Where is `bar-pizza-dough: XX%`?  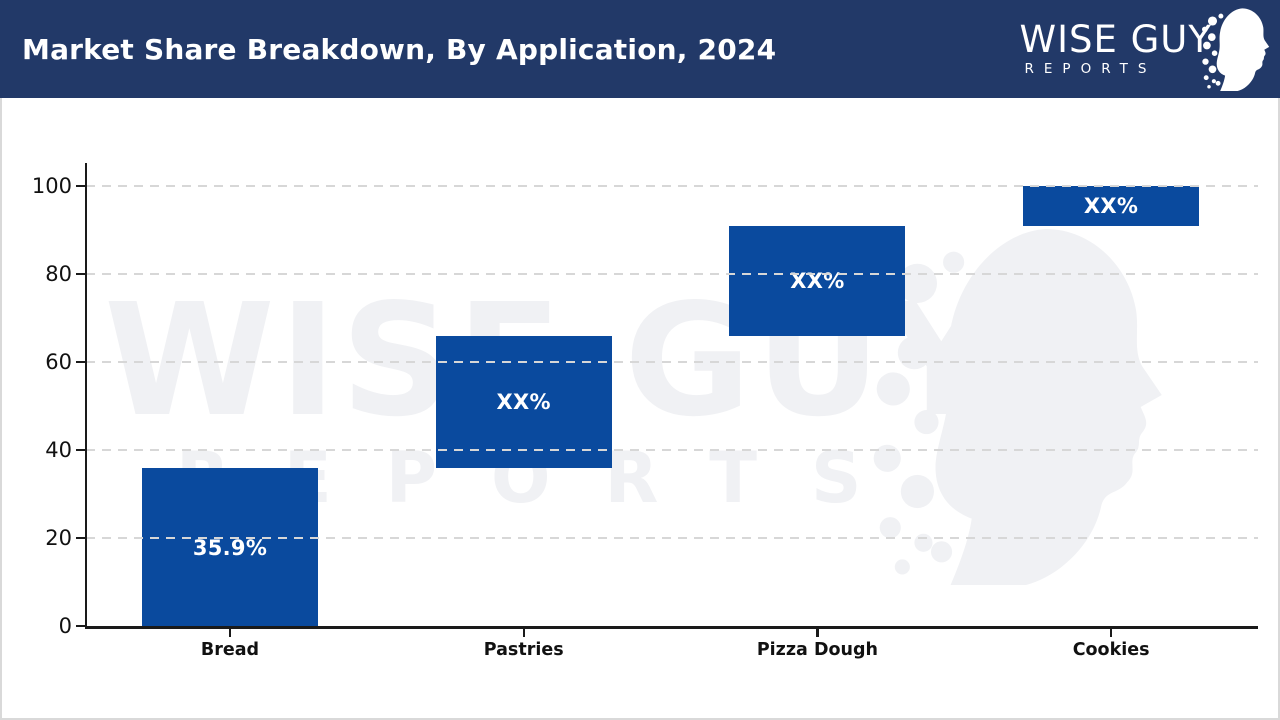 bar-pizza-dough: XX% is located at coordinates (817, 281).